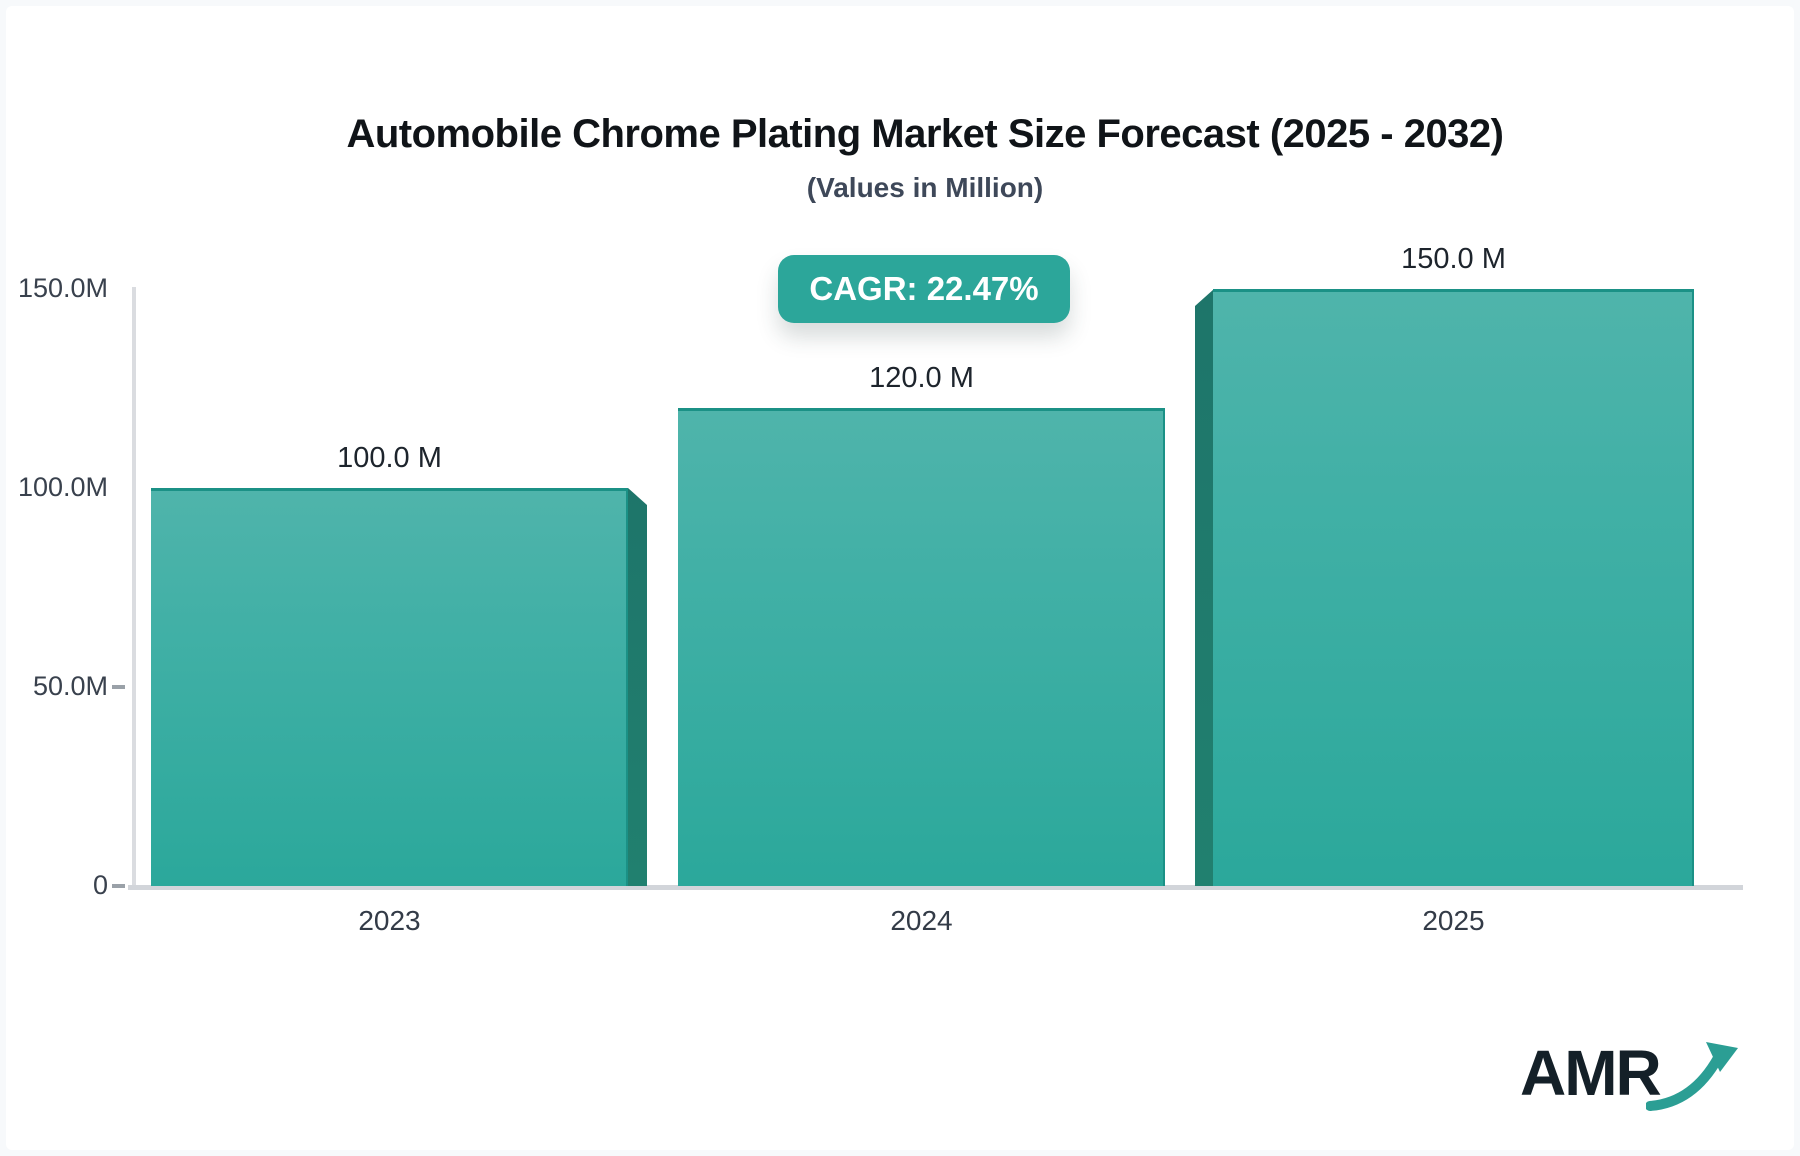 This screenshot has height=1156, width=1800. I want to click on y-axis-label-50.0M: 50.0M, so click(70, 686).